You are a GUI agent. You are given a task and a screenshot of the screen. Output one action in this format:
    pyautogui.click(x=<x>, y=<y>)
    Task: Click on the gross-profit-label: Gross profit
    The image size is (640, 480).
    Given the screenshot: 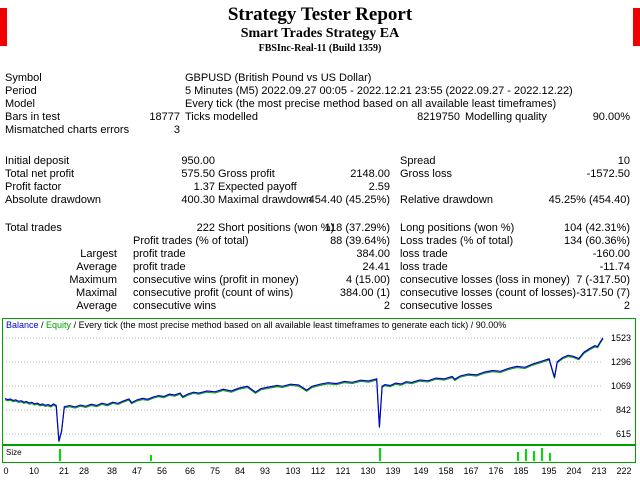 What is the action you would take?
    pyautogui.click(x=246, y=174)
    